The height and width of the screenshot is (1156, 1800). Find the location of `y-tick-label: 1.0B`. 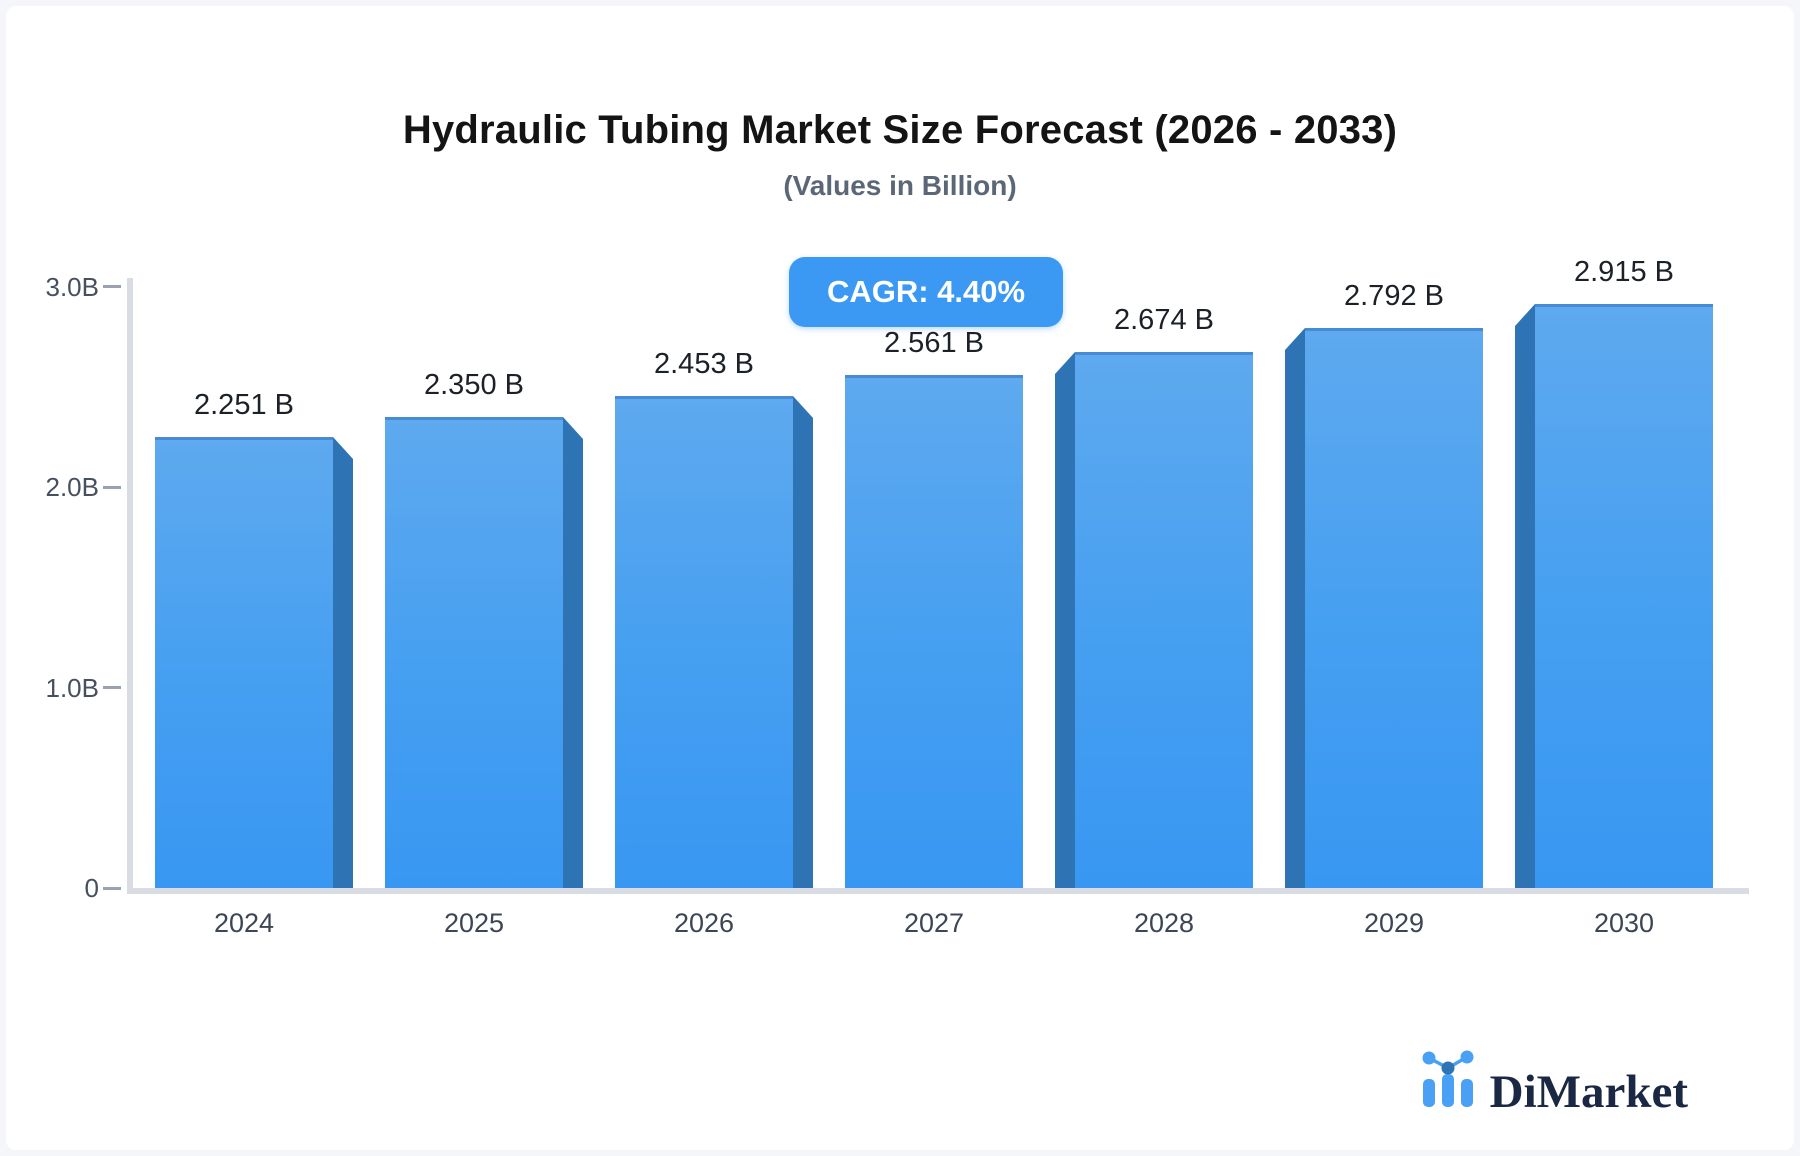

y-tick-label: 1.0B is located at coordinates (72, 687).